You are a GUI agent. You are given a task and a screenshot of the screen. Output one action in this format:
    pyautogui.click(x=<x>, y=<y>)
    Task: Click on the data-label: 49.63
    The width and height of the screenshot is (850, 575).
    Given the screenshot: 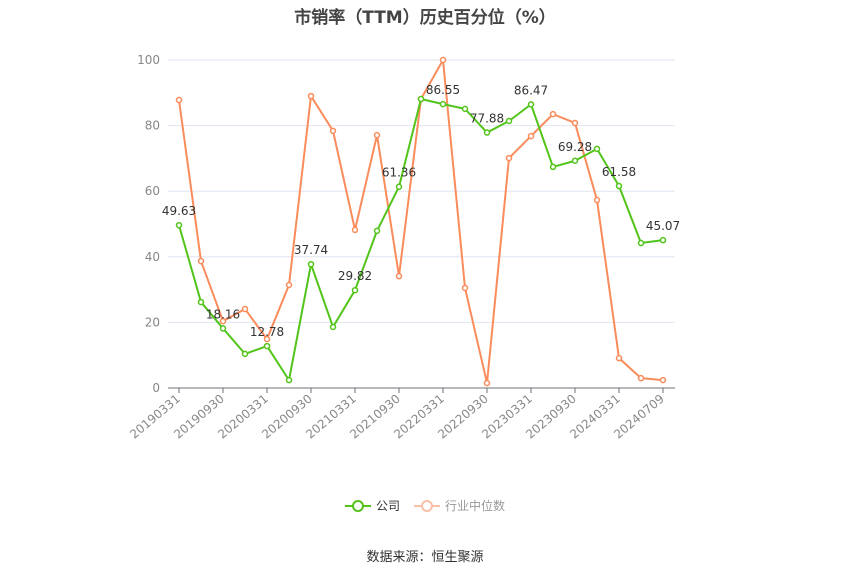 What is the action you would take?
    pyautogui.click(x=179, y=211)
    